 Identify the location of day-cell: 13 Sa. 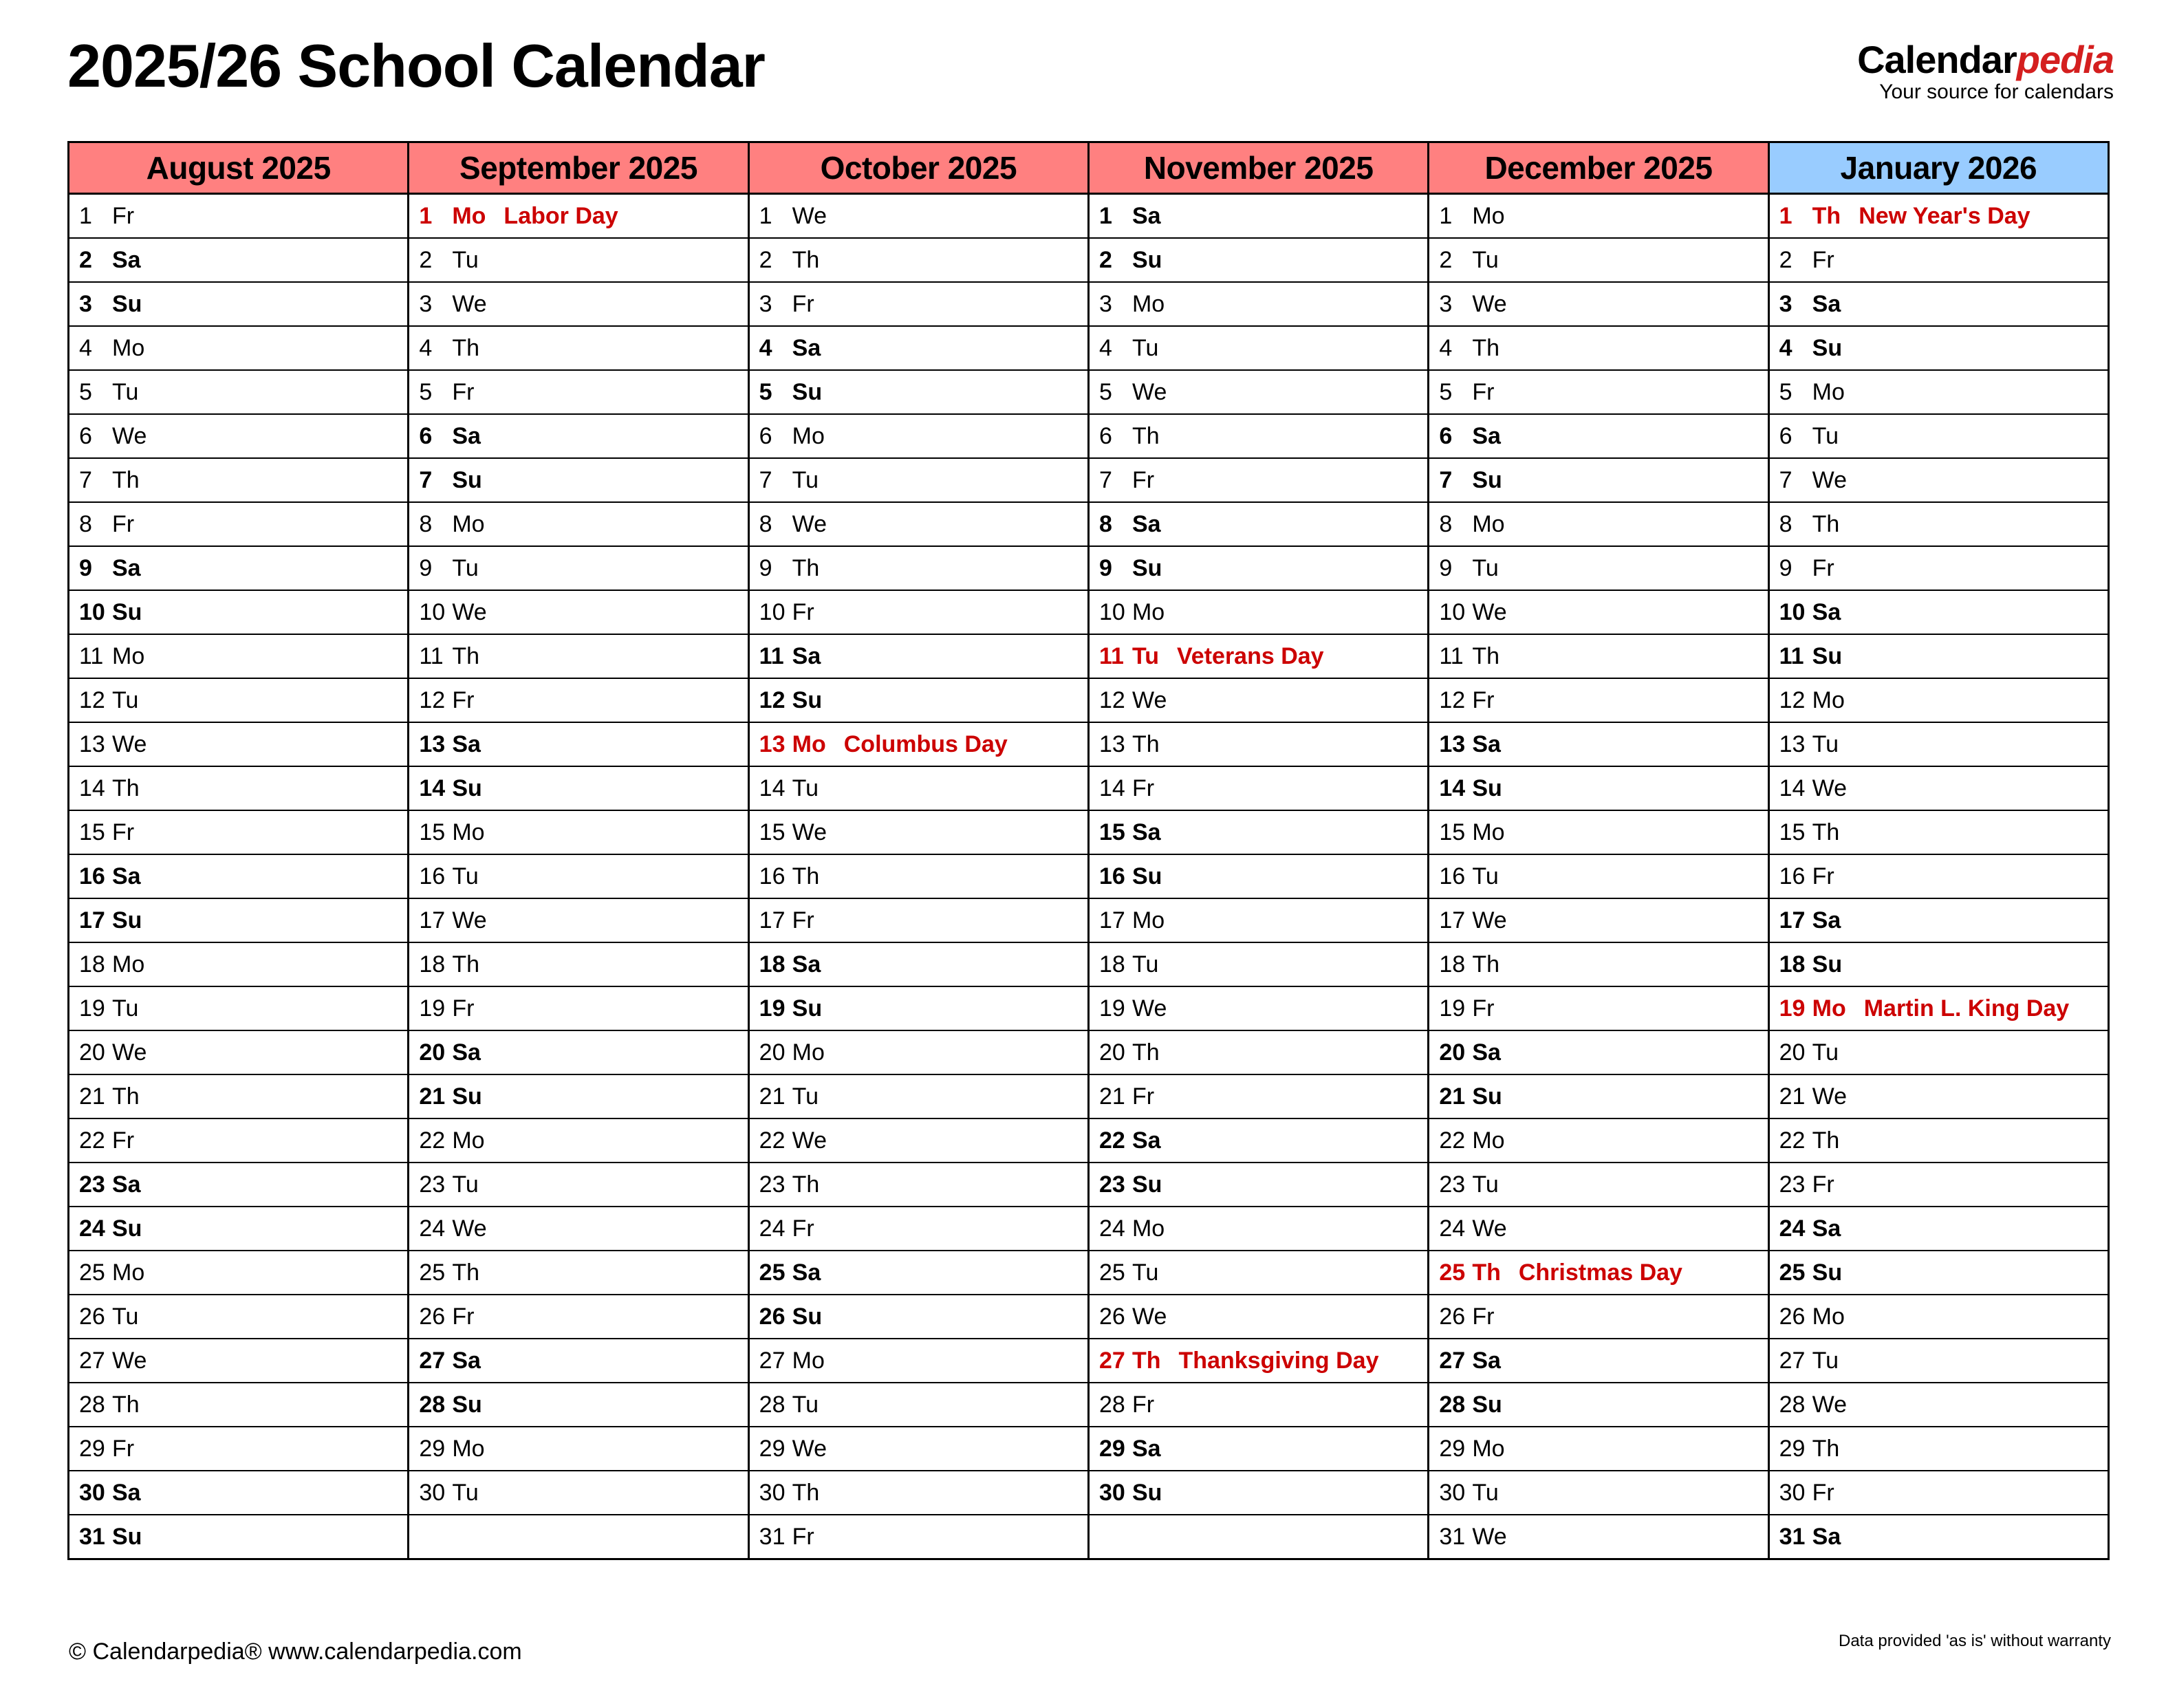
(1599, 744).